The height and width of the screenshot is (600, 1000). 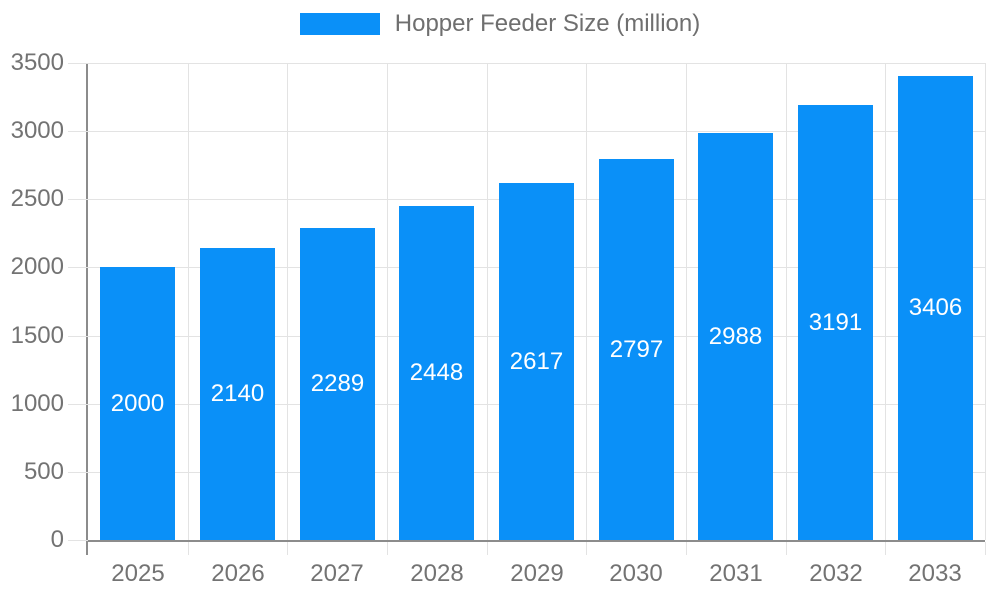 I want to click on y-tick-label: 3000, so click(x=37, y=130).